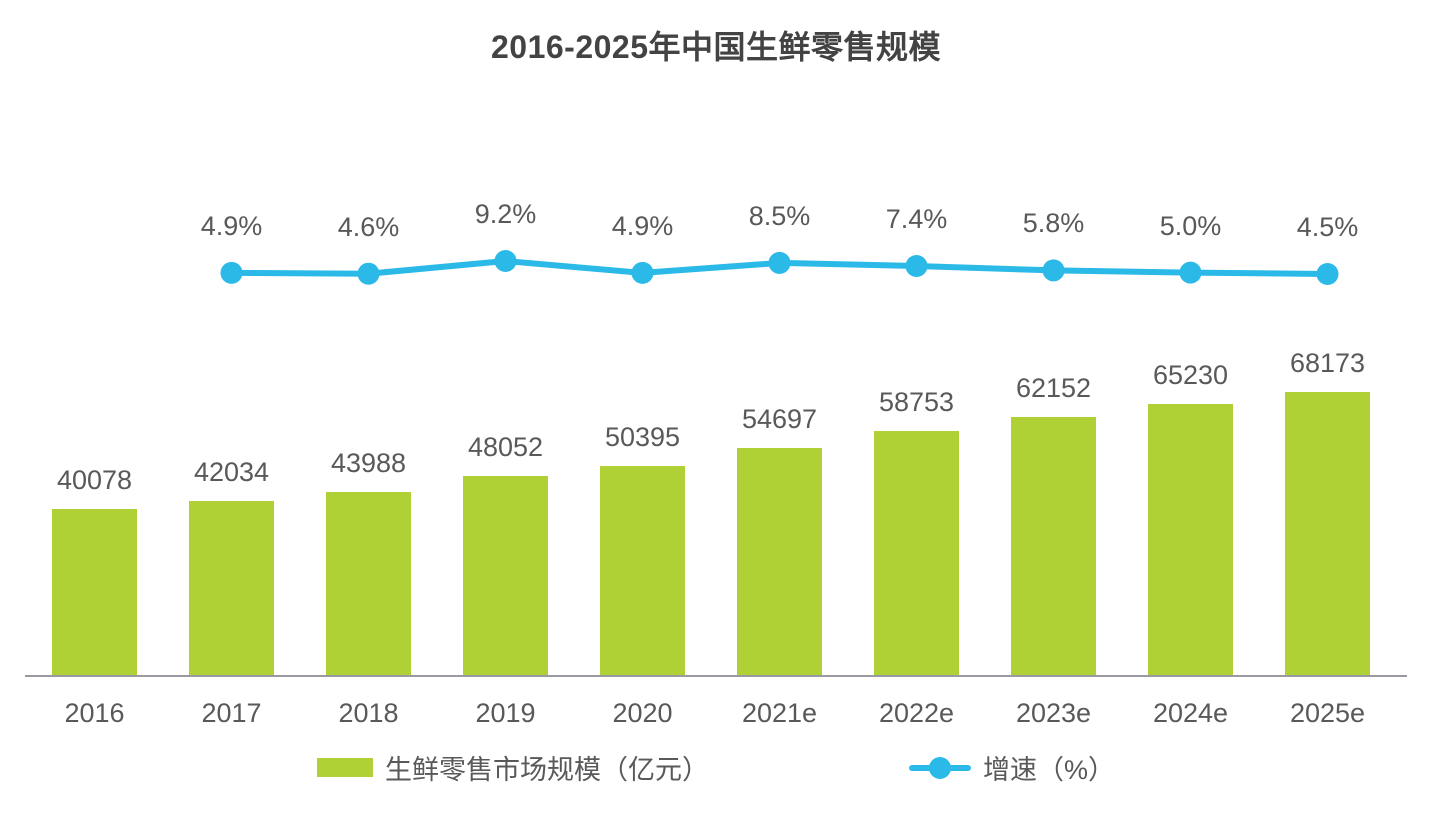 The width and height of the screenshot is (1432, 816). I want to click on x-axis-label-2022e: 2022e, so click(916, 713).